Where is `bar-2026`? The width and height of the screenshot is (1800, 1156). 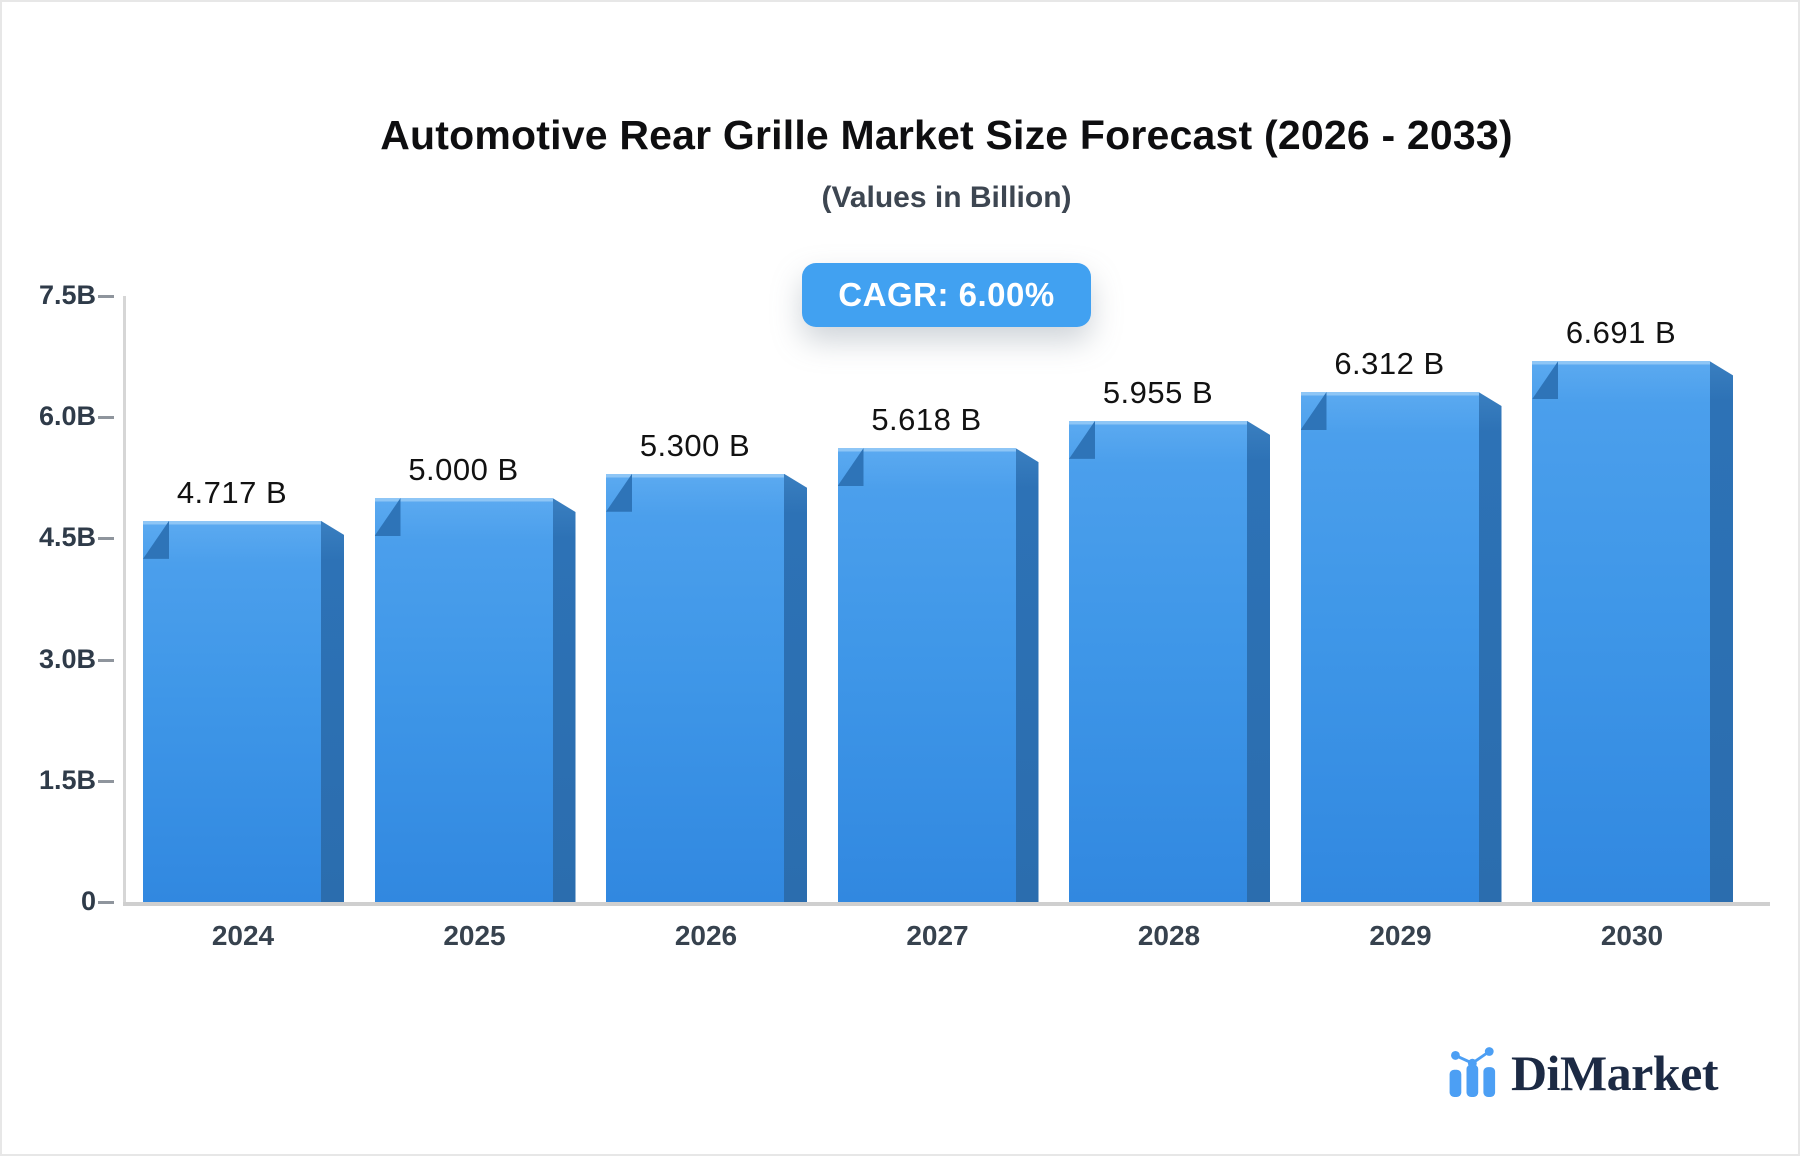 bar-2026 is located at coordinates (706, 687).